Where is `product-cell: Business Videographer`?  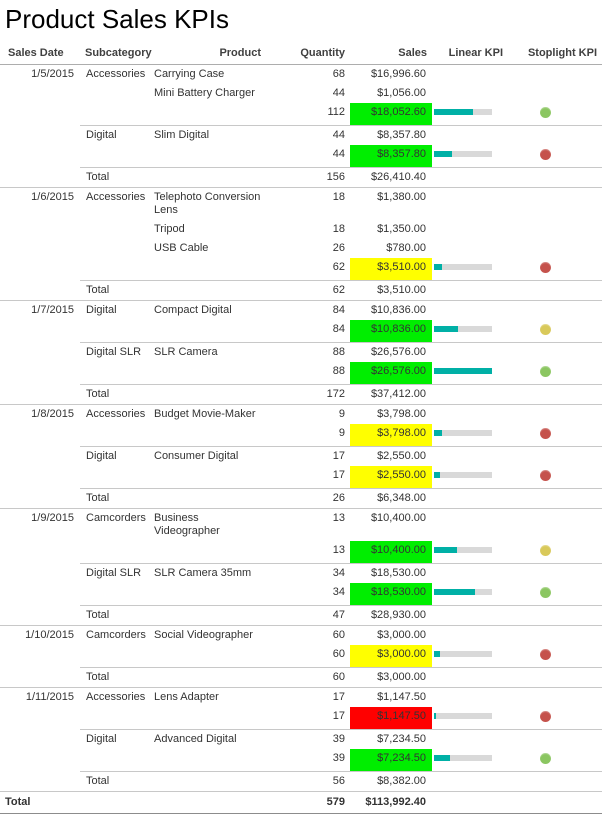
product-cell: Business Videographer is located at coordinates (187, 524).